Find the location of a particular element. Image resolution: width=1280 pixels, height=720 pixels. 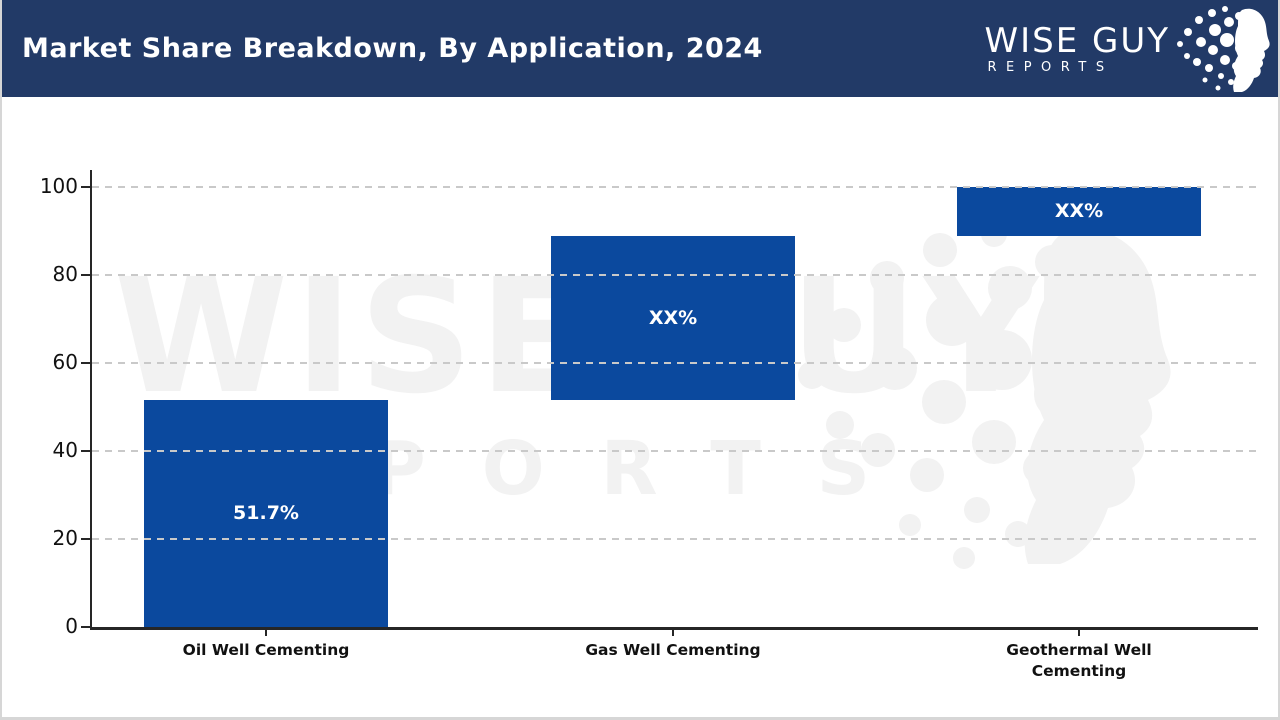

bar-2: XX% is located at coordinates (673, 317).